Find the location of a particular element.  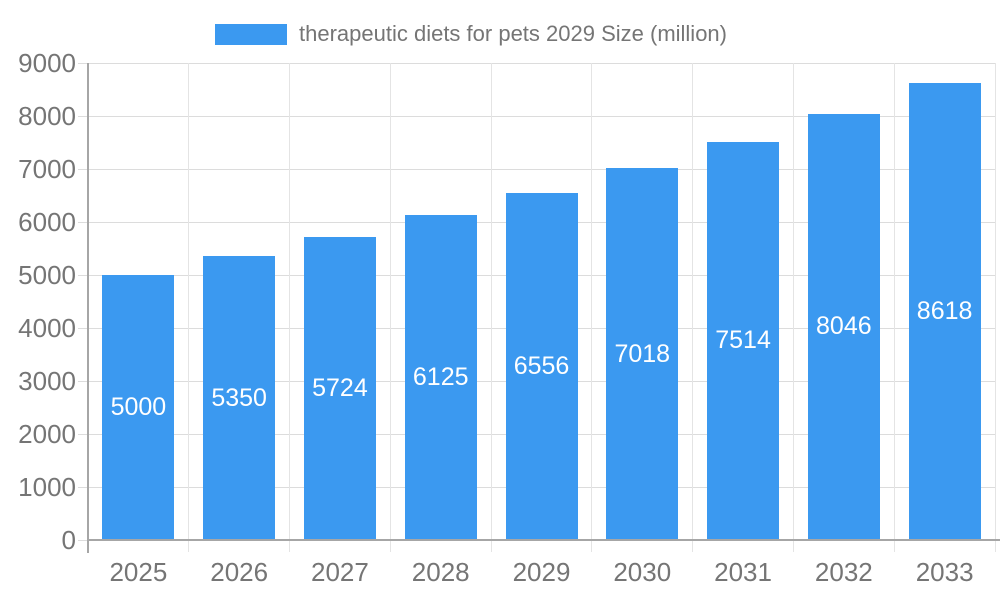

bar-value-label: 5350 is located at coordinates (239, 397).